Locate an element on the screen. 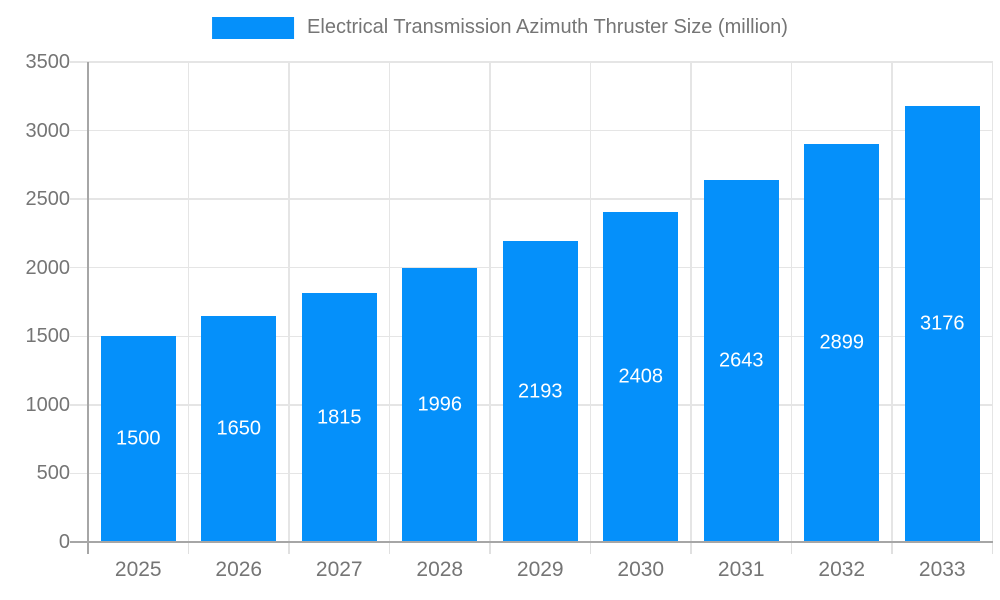  y-tick-label: 1000 is located at coordinates (48, 404).